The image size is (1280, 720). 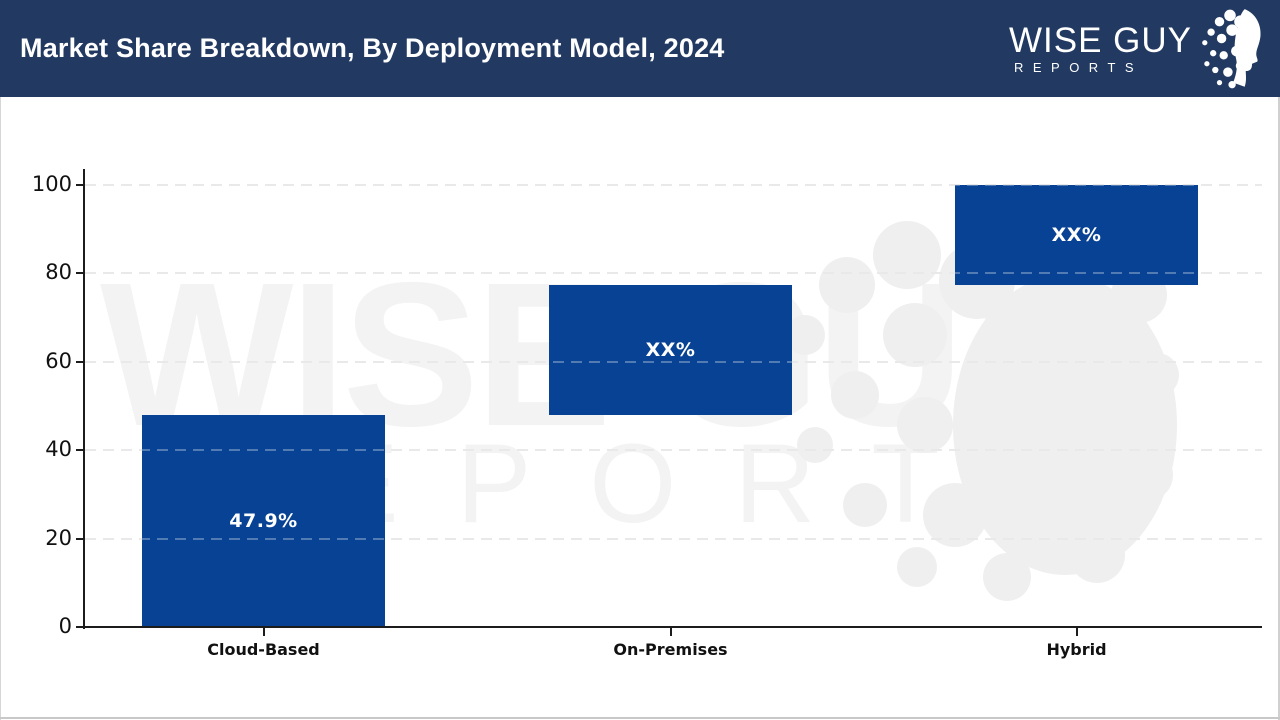 I want to click on y-tick-label: 0, so click(x=65, y=626).